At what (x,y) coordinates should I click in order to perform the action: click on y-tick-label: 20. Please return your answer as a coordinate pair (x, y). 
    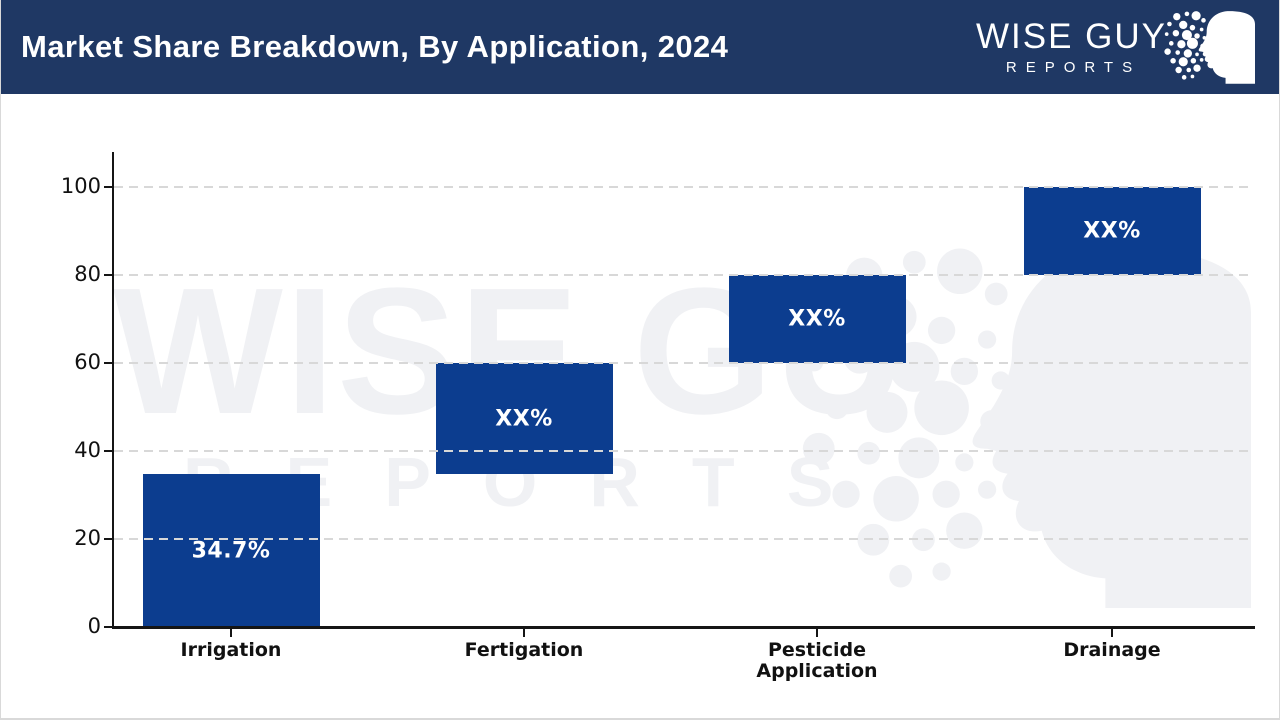
    Looking at the image, I should click on (87, 538).